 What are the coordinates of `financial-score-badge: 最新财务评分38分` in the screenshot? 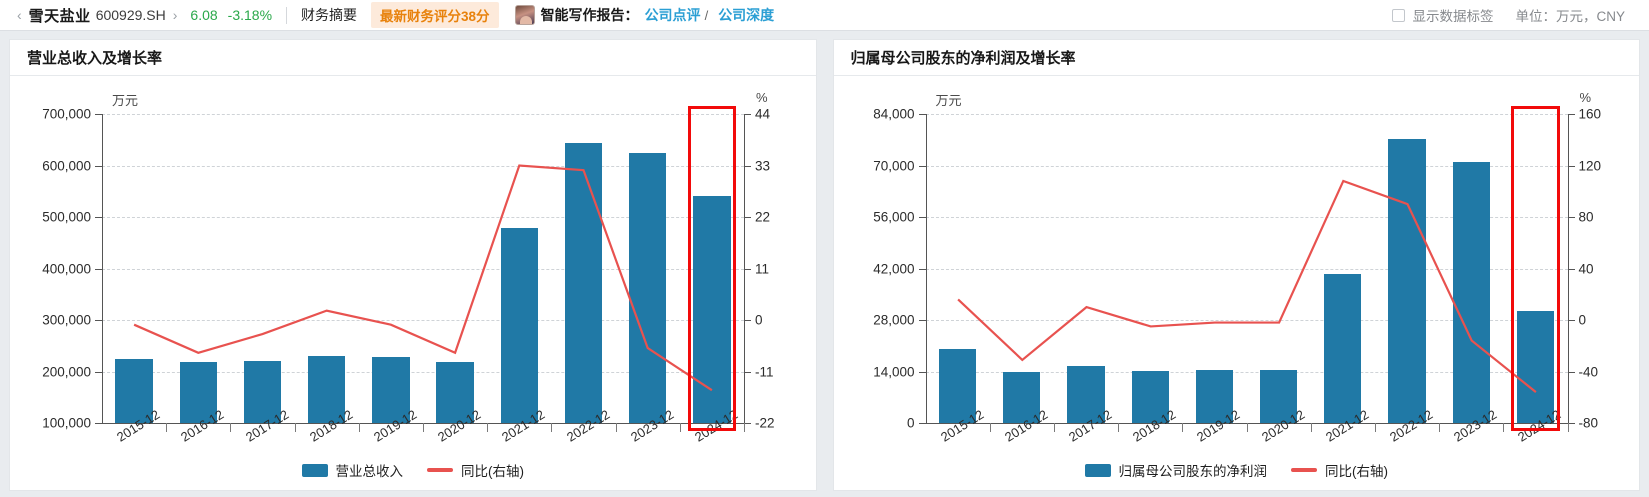 It's located at (435, 15).